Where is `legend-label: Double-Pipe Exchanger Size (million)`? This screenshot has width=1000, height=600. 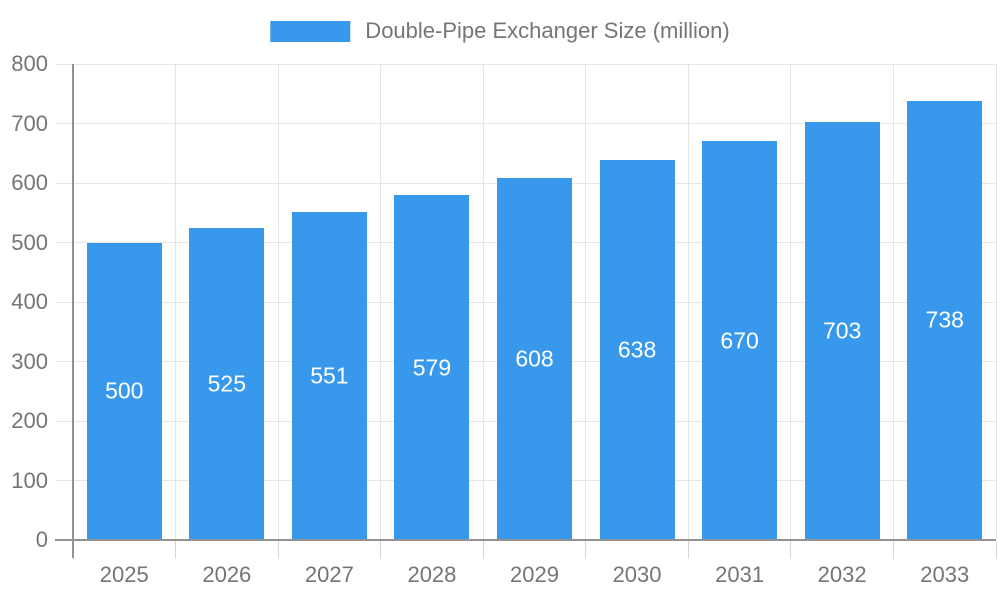 legend-label: Double-Pipe Exchanger Size (million) is located at coordinates (547, 30).